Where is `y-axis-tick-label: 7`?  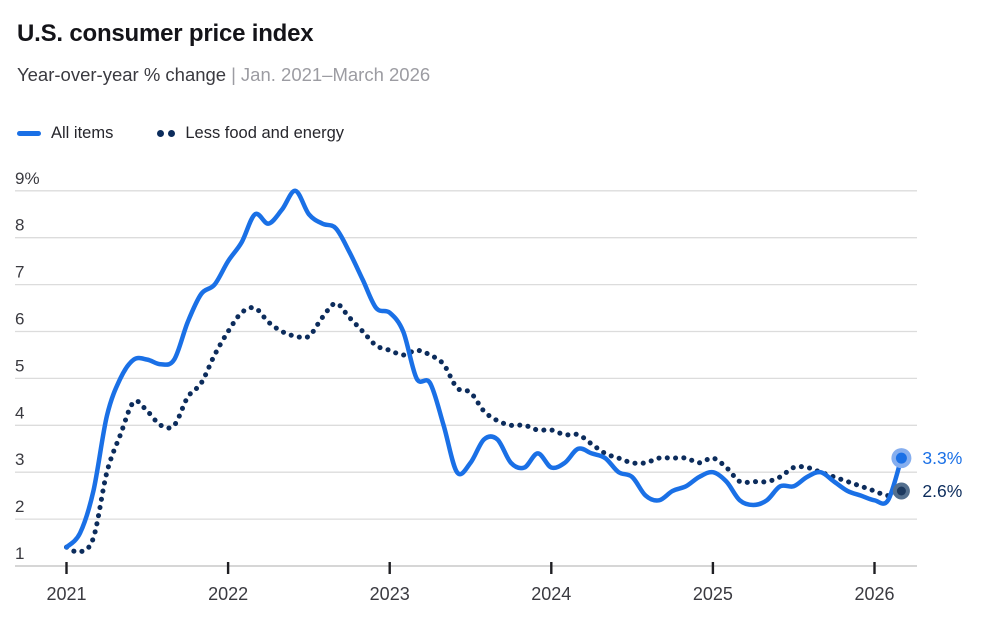
y-axis-tick-label: 7 is located at coordinates (19, 272).